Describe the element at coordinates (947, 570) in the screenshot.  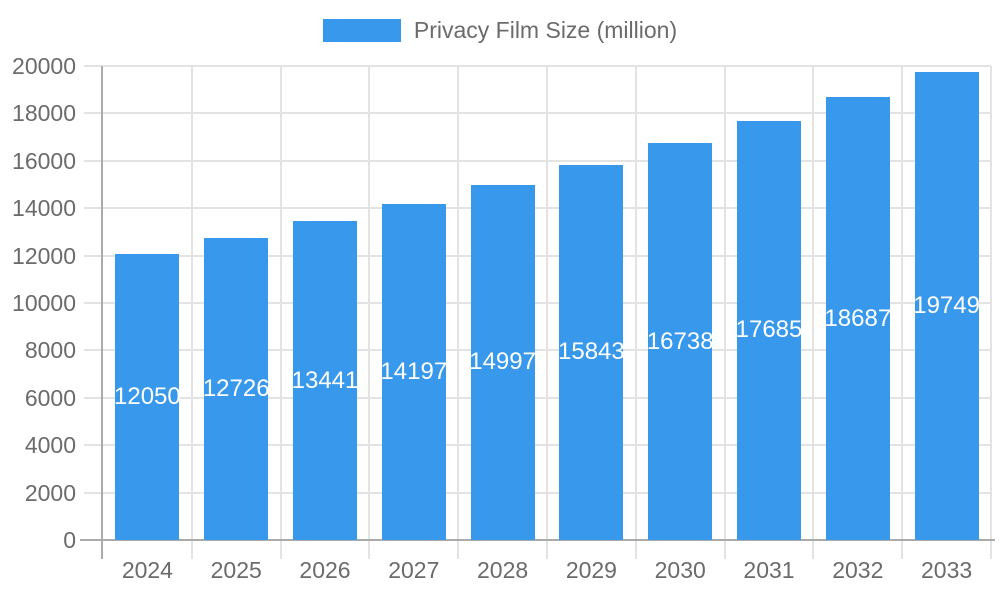
I see `x-axis-label: 2033` at that location.